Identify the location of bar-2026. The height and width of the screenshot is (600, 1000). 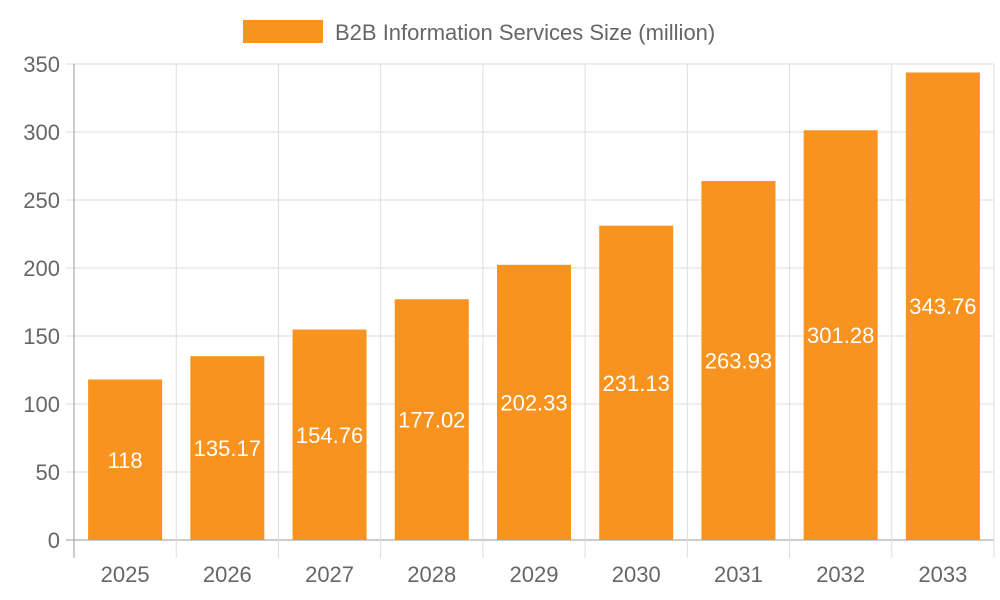
(227, 448).